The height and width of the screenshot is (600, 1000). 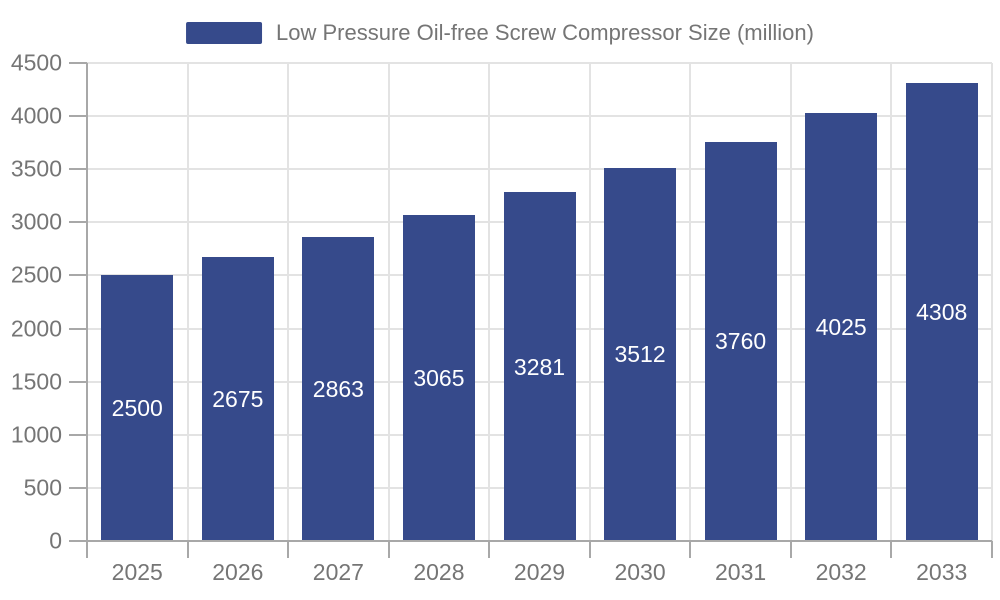 What do you see at coordinates (741, 572) in the screenshot?
I see `x-axis-category-label: 2031` at bounding box center [741, 572].